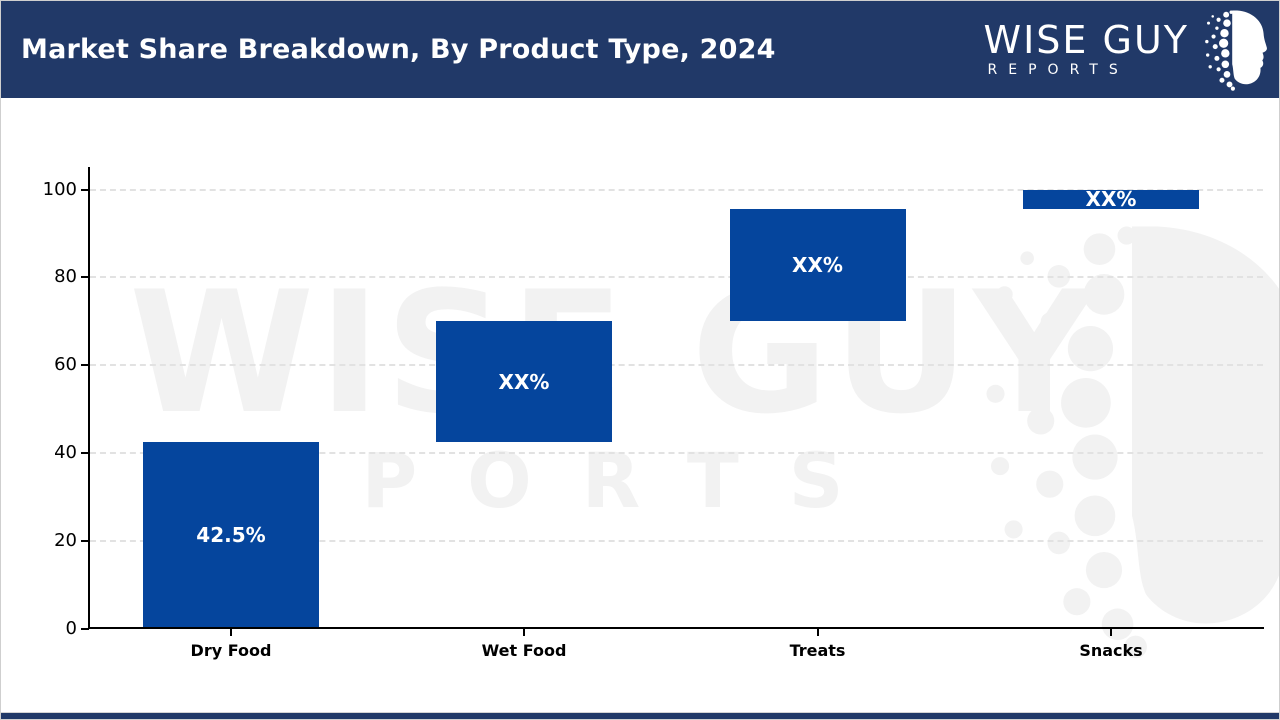  I want to click on x-tick-snacks, so click(1111, 632).